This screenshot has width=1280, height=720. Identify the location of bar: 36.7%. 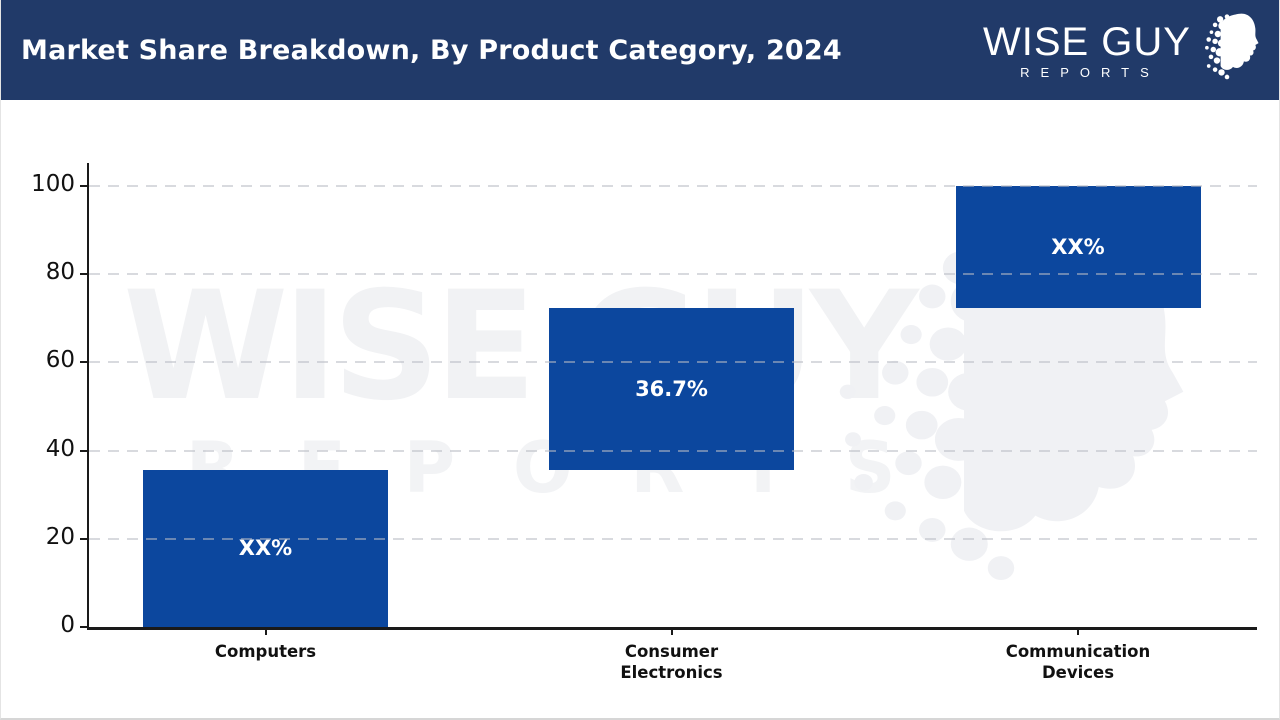
(671, 389).